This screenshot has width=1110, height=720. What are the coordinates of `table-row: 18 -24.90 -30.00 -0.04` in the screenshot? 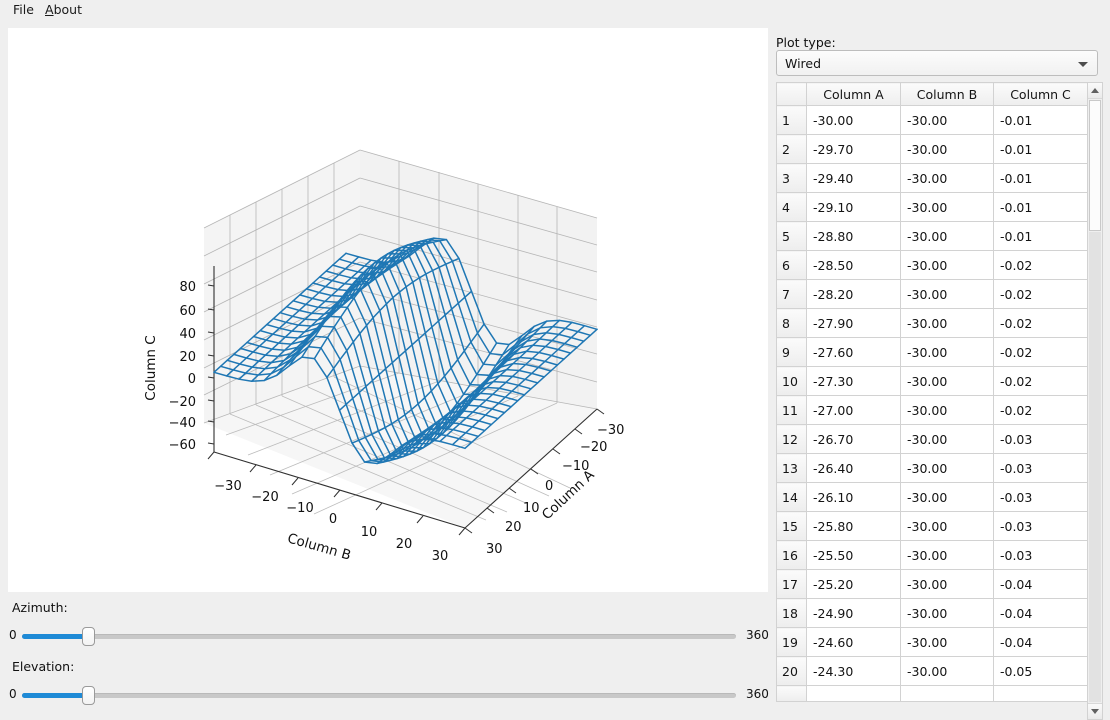 It's located at (932, 613).